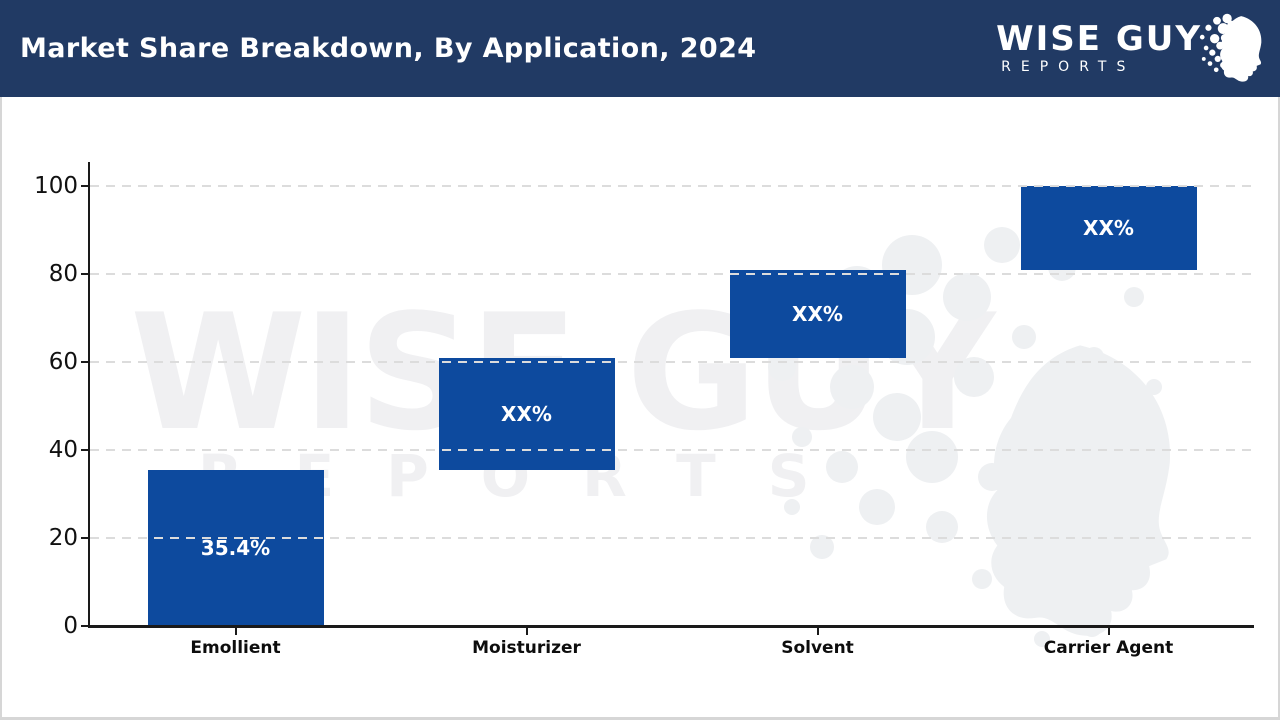  I want to click on y-axis-tick-label: 40, so click(63, 450).